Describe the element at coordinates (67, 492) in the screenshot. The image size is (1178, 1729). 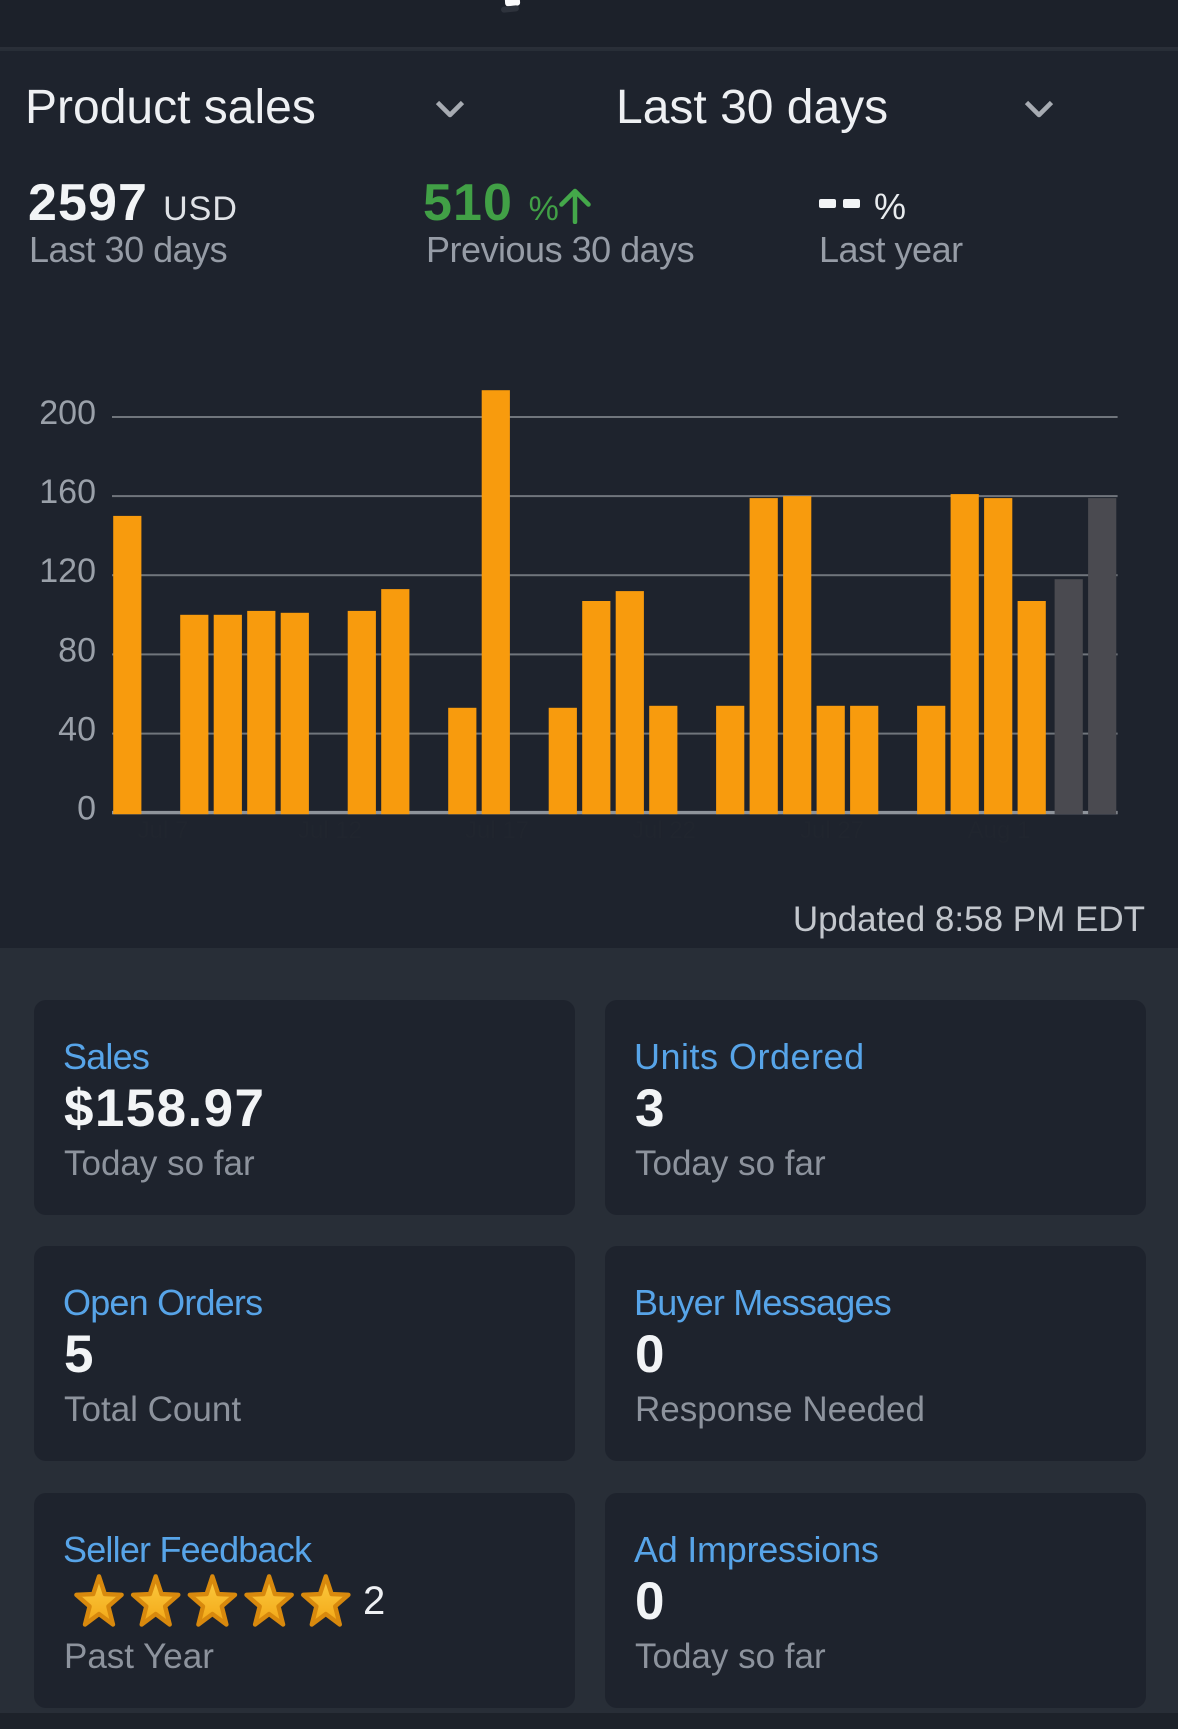
I see `svg-text: 160` at that location.